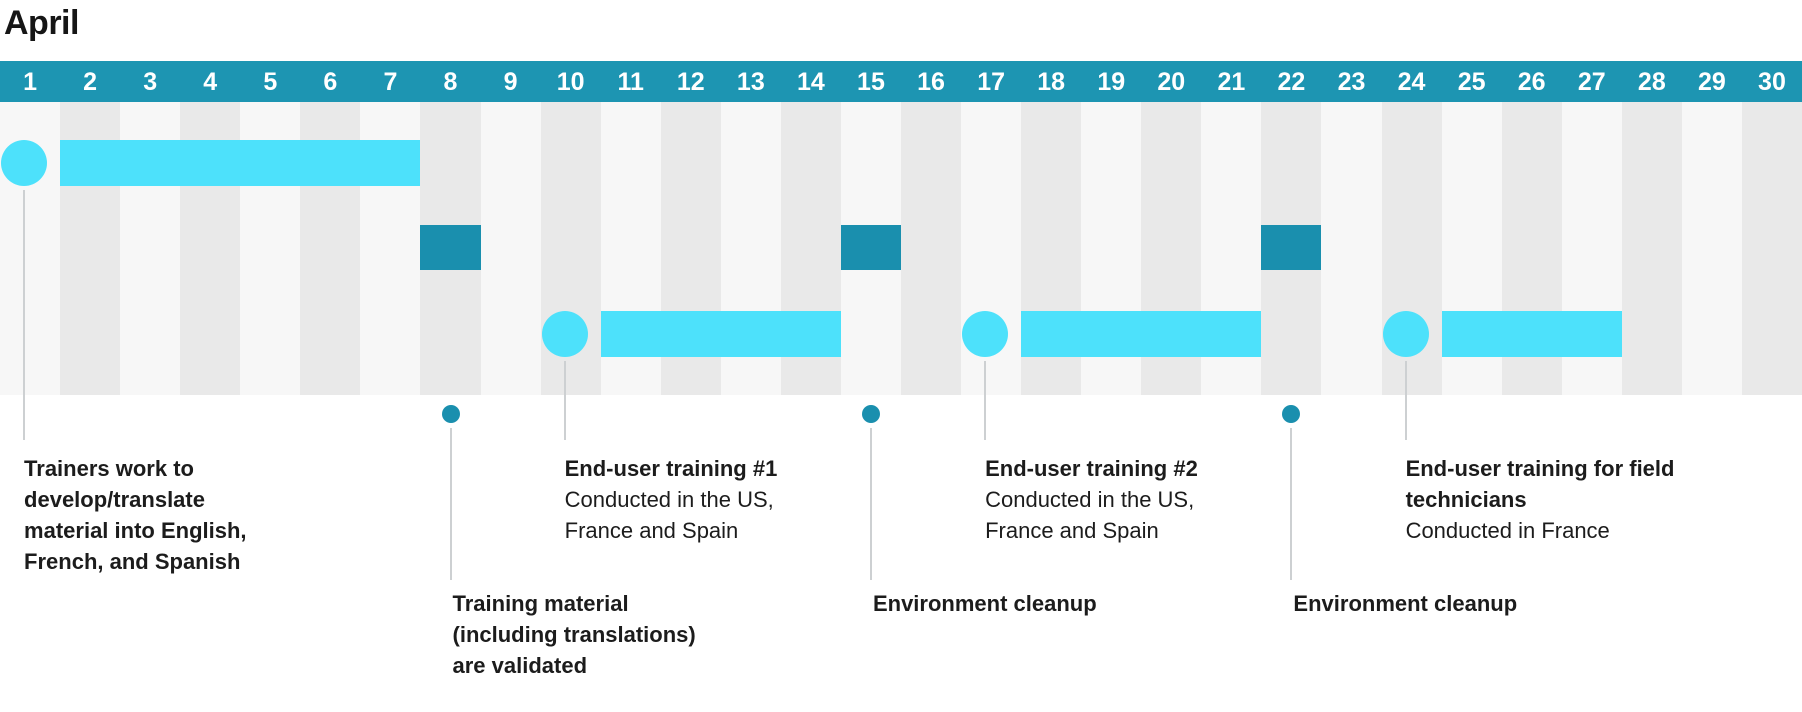  I want to click on day-label: 19, so click(1111, 82).